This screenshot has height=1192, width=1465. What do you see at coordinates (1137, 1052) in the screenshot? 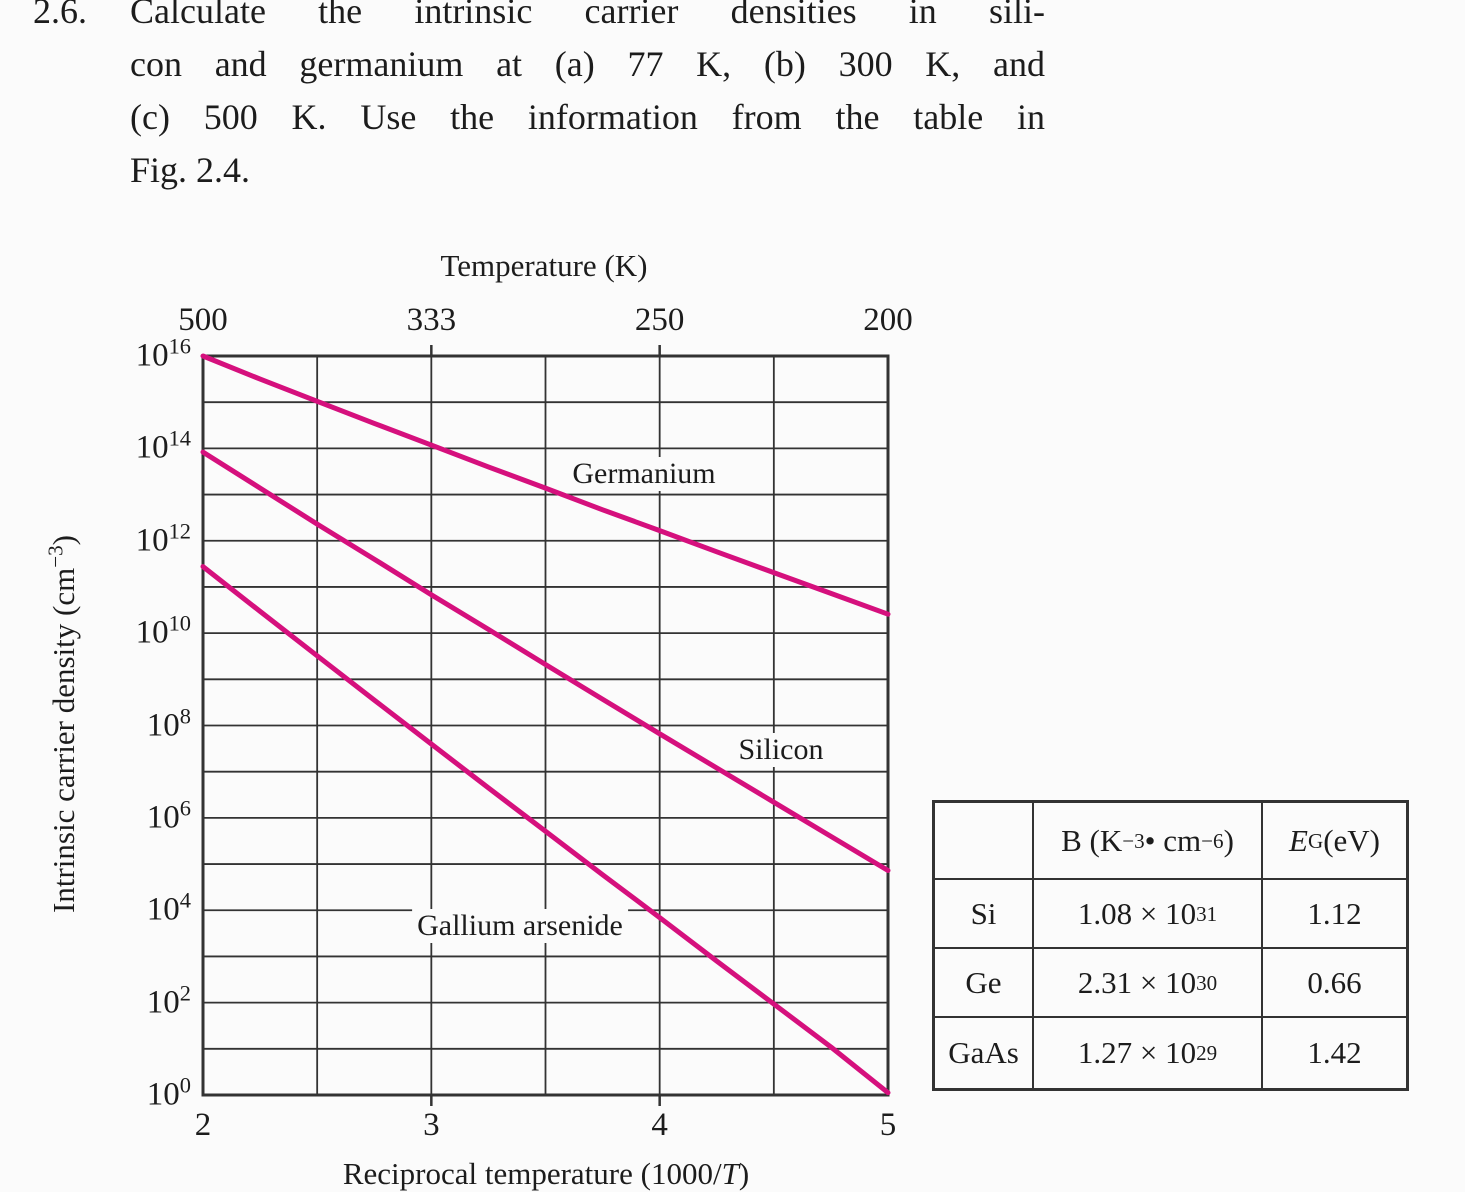
I see `b-value-mantissa: 1.27 × 10` at bounding box center [1137, 1052].